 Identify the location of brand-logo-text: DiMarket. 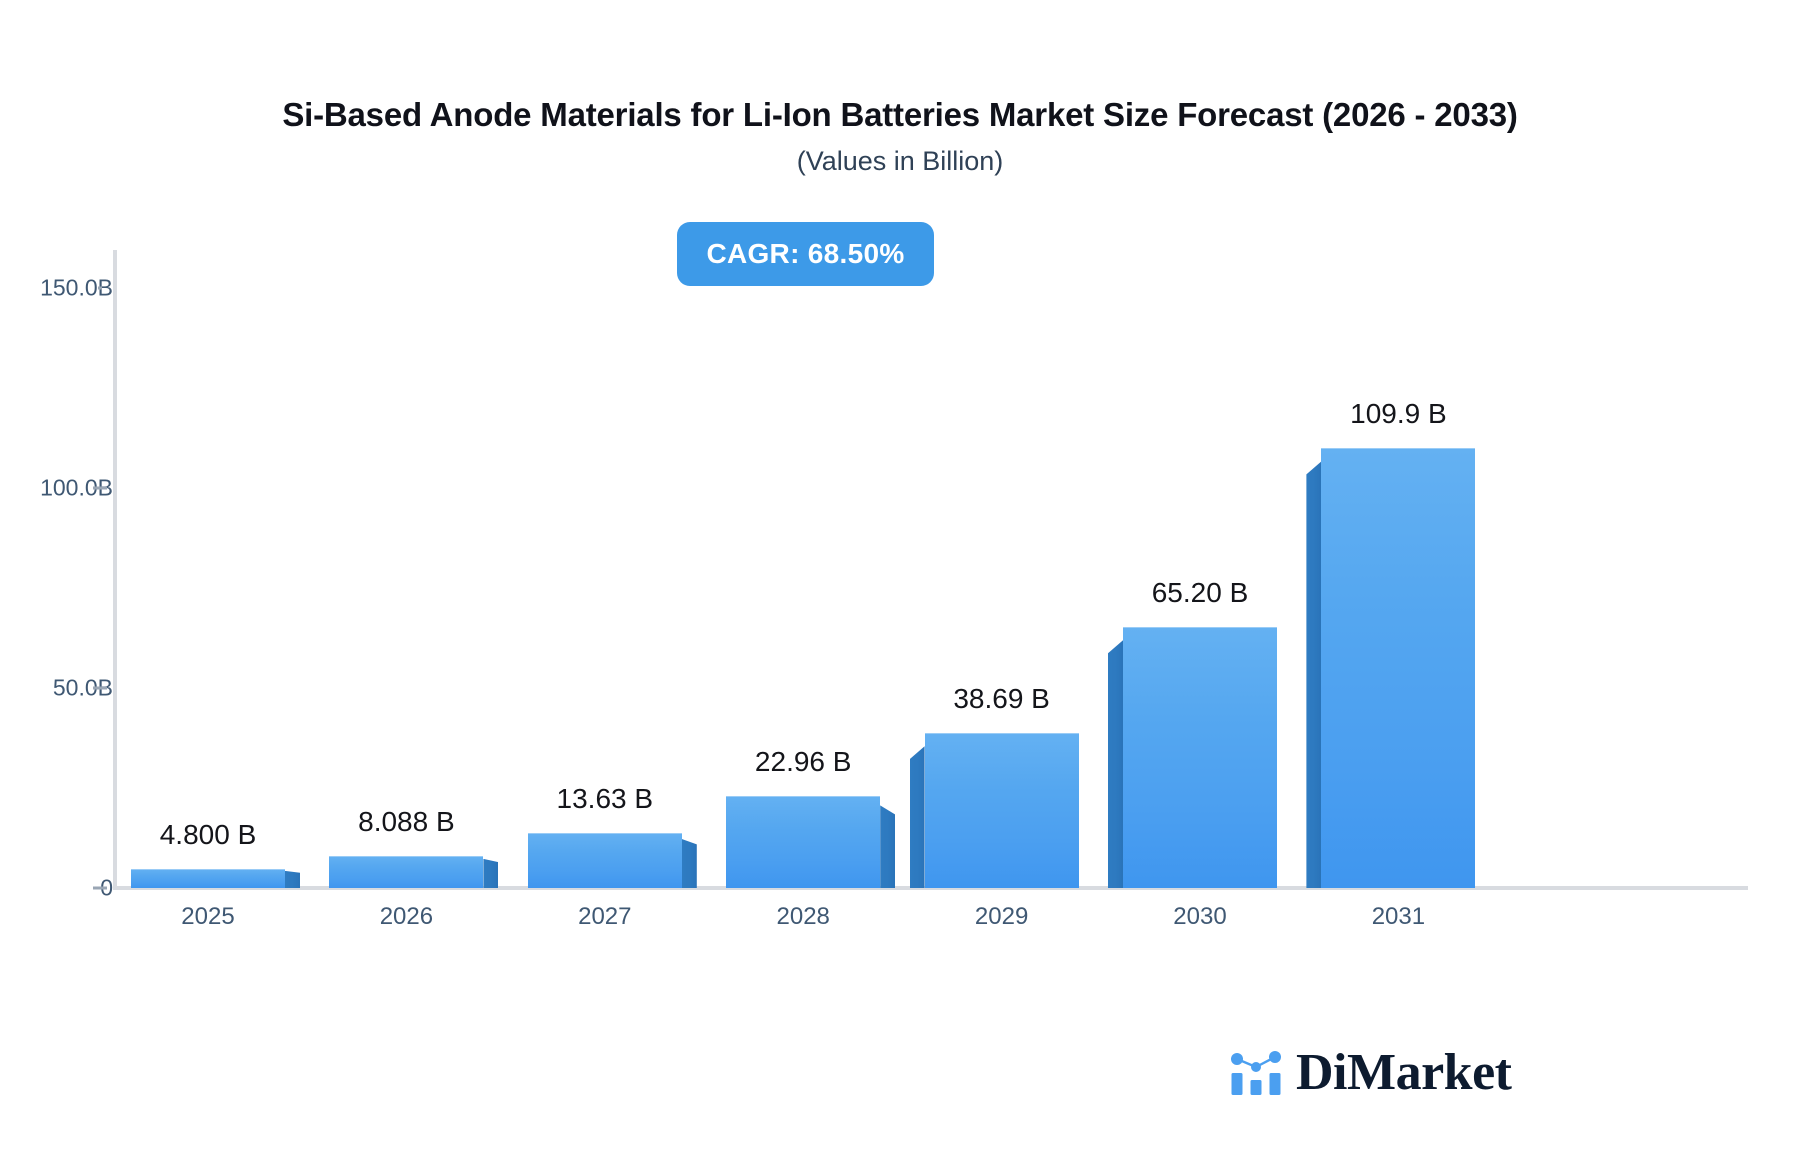
(1404, 1072).